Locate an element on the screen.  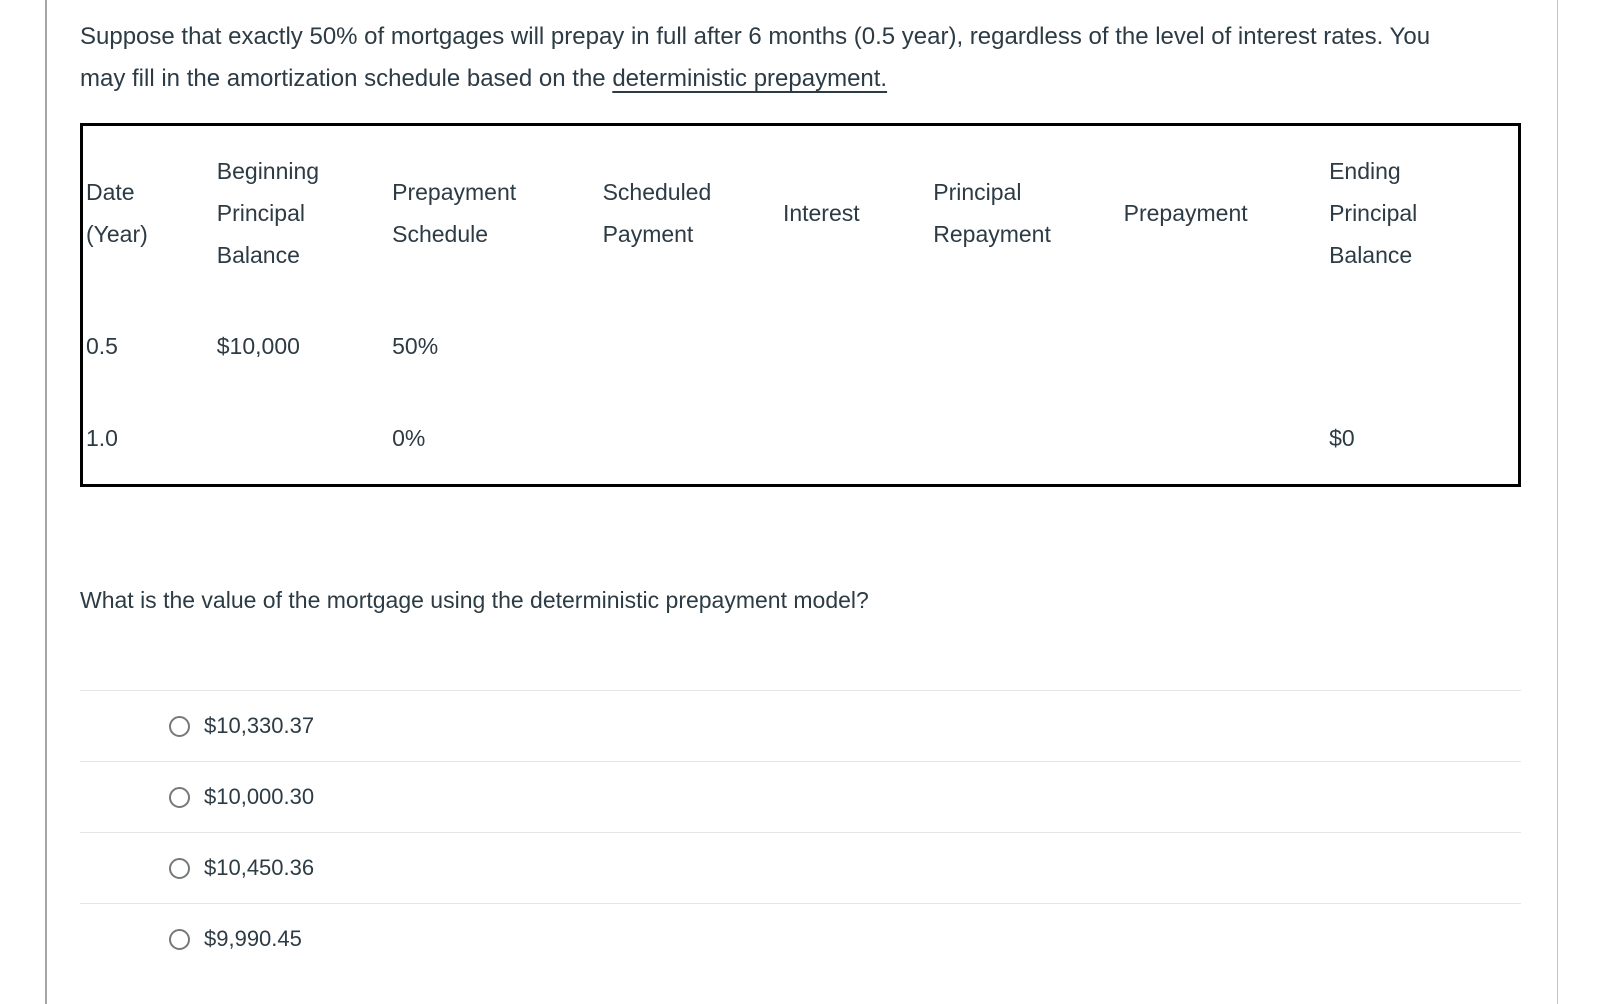
answer-label: $9,990.45 is located at coordinates (253, 938).